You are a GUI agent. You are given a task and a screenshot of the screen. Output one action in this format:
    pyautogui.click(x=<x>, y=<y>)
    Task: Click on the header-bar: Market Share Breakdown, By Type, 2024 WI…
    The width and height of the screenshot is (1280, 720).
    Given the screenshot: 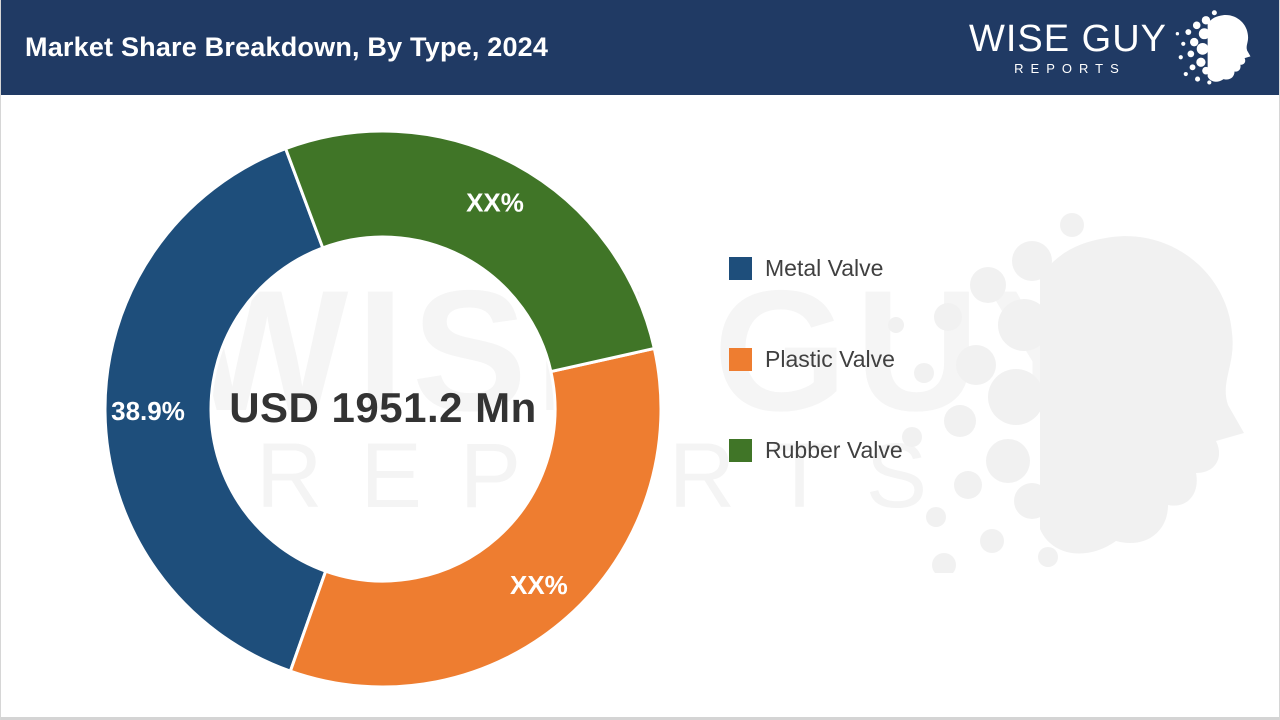 What is the action you would take?
    pyautogui.click(x=640, y=47)
    